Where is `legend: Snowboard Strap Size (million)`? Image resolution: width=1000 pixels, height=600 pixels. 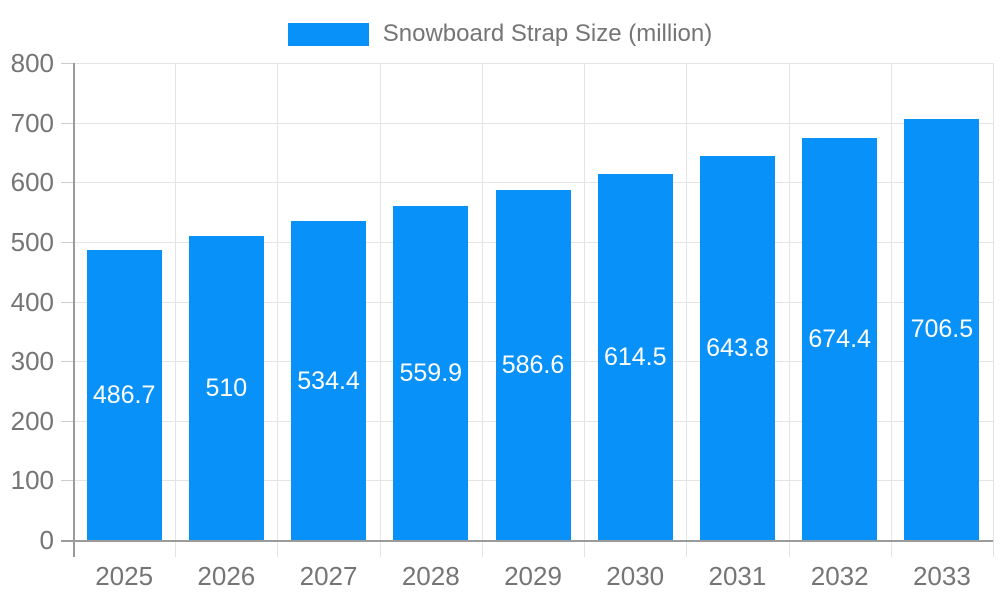
legend: Snowboard Strap Size (million) is located at coordinates (500, 34).